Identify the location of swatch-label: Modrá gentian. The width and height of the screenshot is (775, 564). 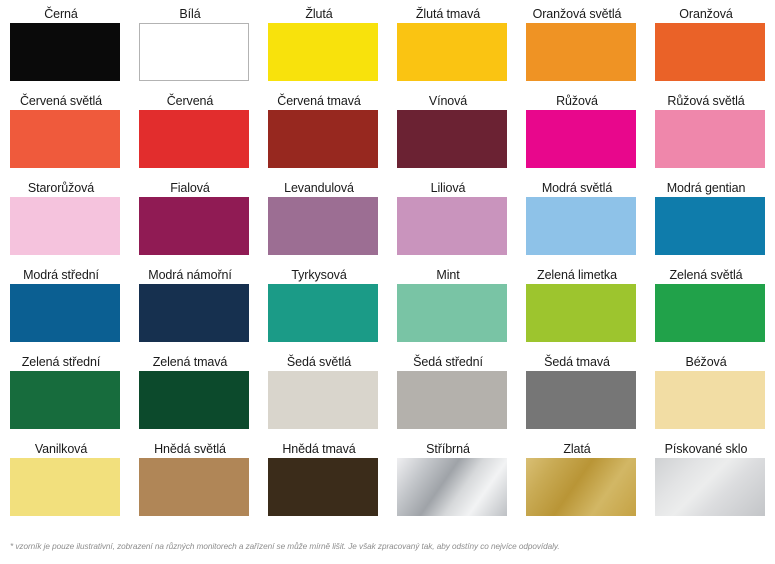
(706, 188).